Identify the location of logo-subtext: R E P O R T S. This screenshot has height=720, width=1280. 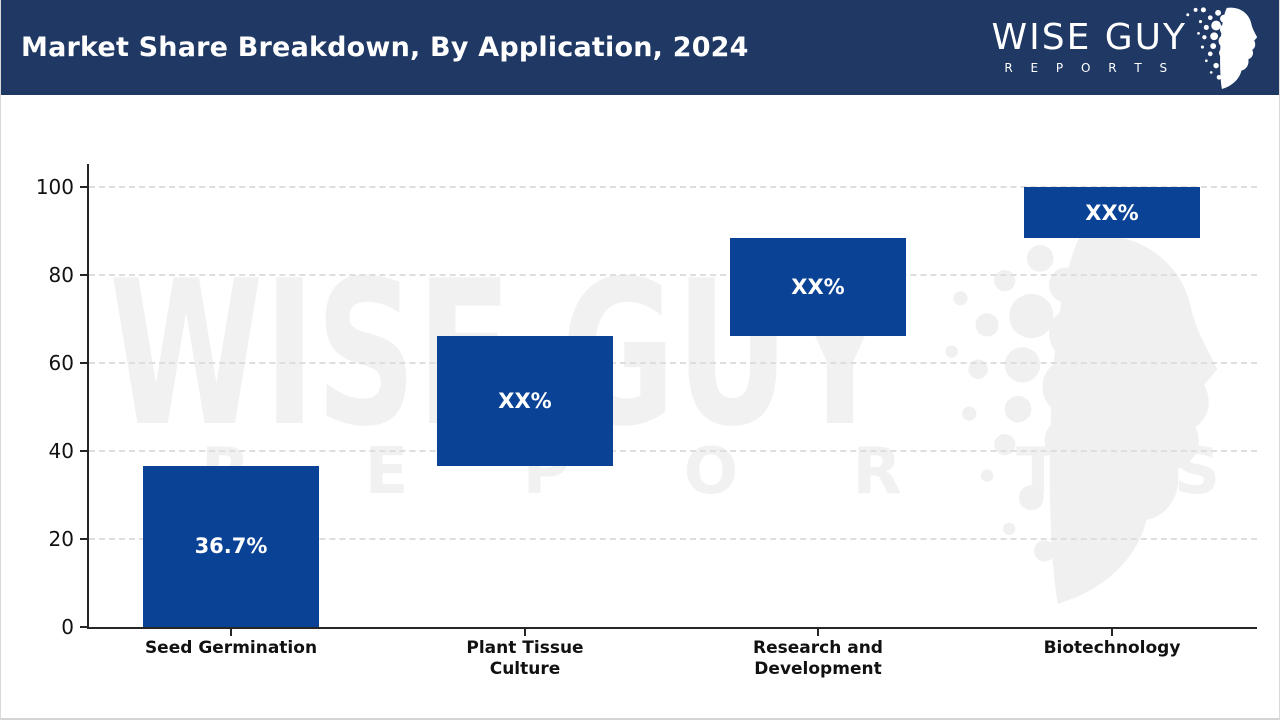
(1089, 68).